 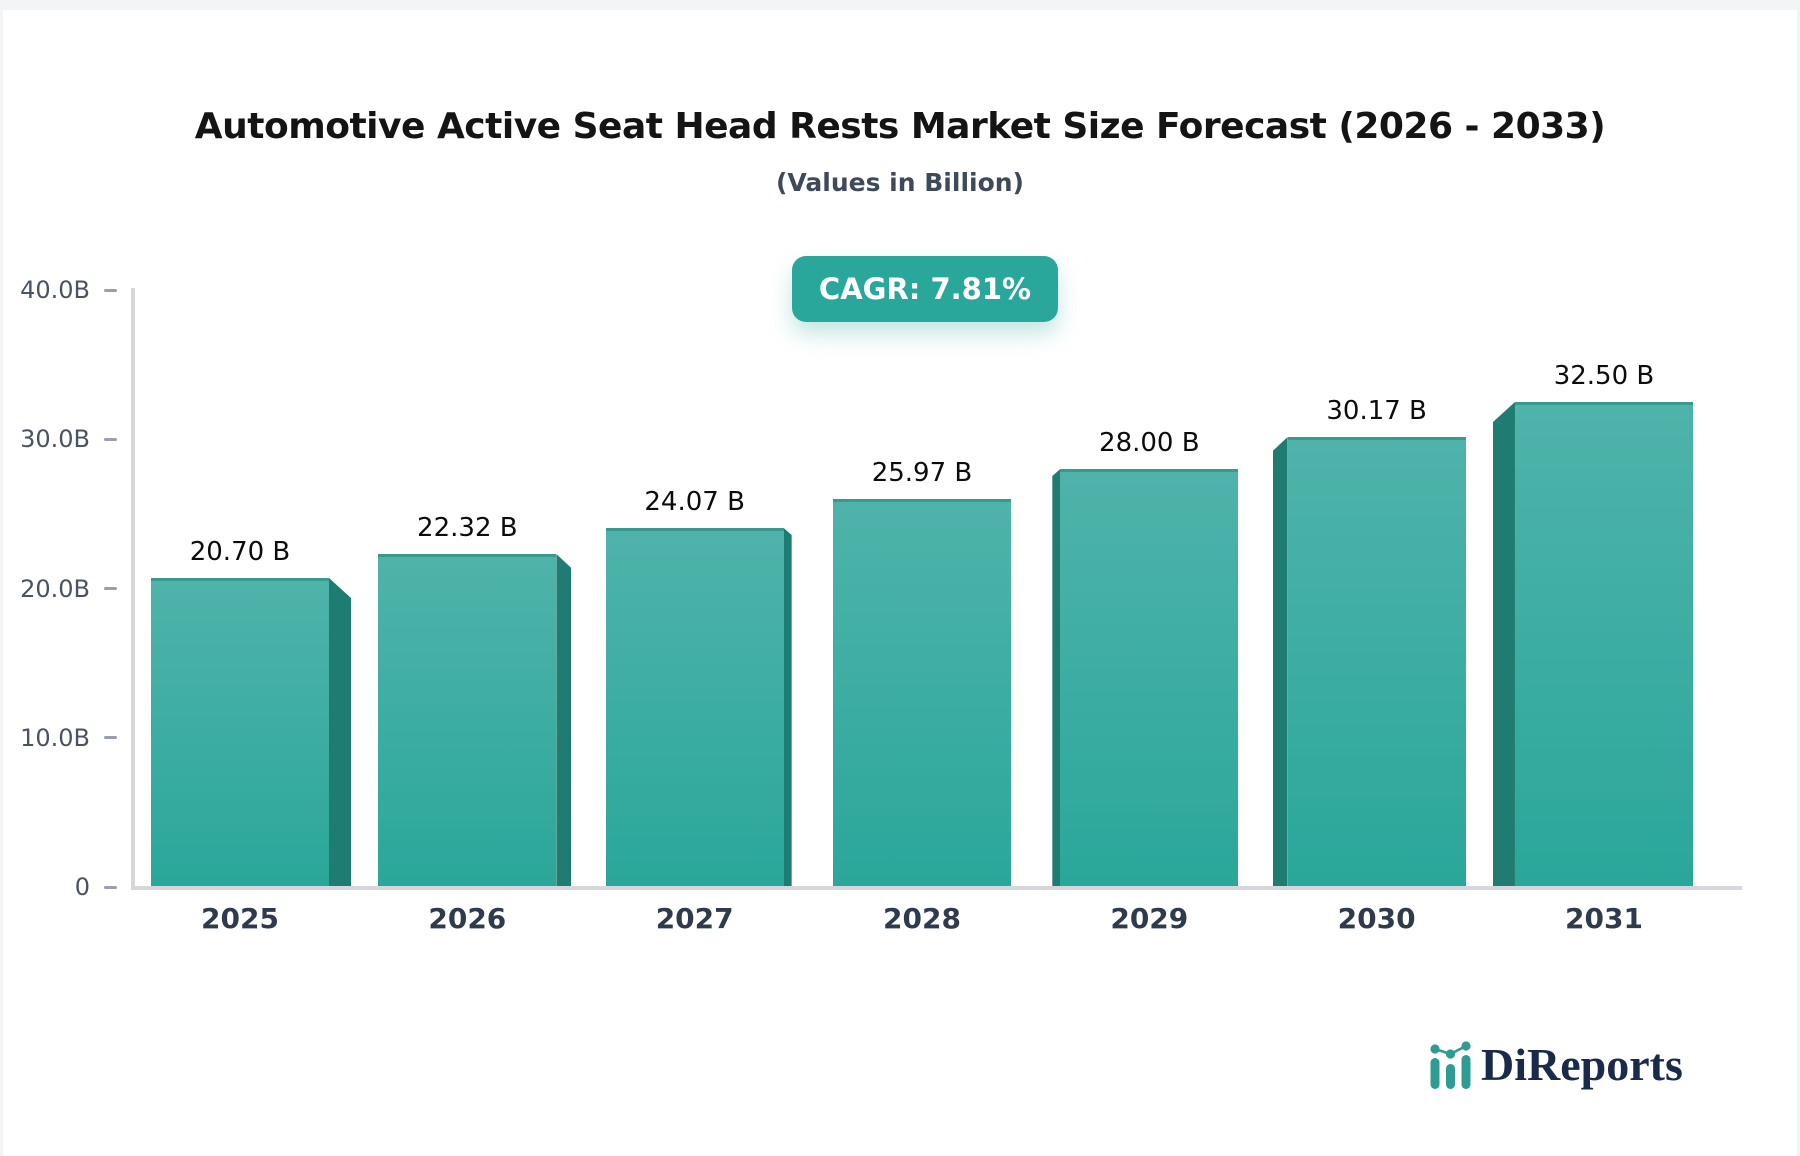 I want to click on bar-2031, so click(x=1592, y=644).